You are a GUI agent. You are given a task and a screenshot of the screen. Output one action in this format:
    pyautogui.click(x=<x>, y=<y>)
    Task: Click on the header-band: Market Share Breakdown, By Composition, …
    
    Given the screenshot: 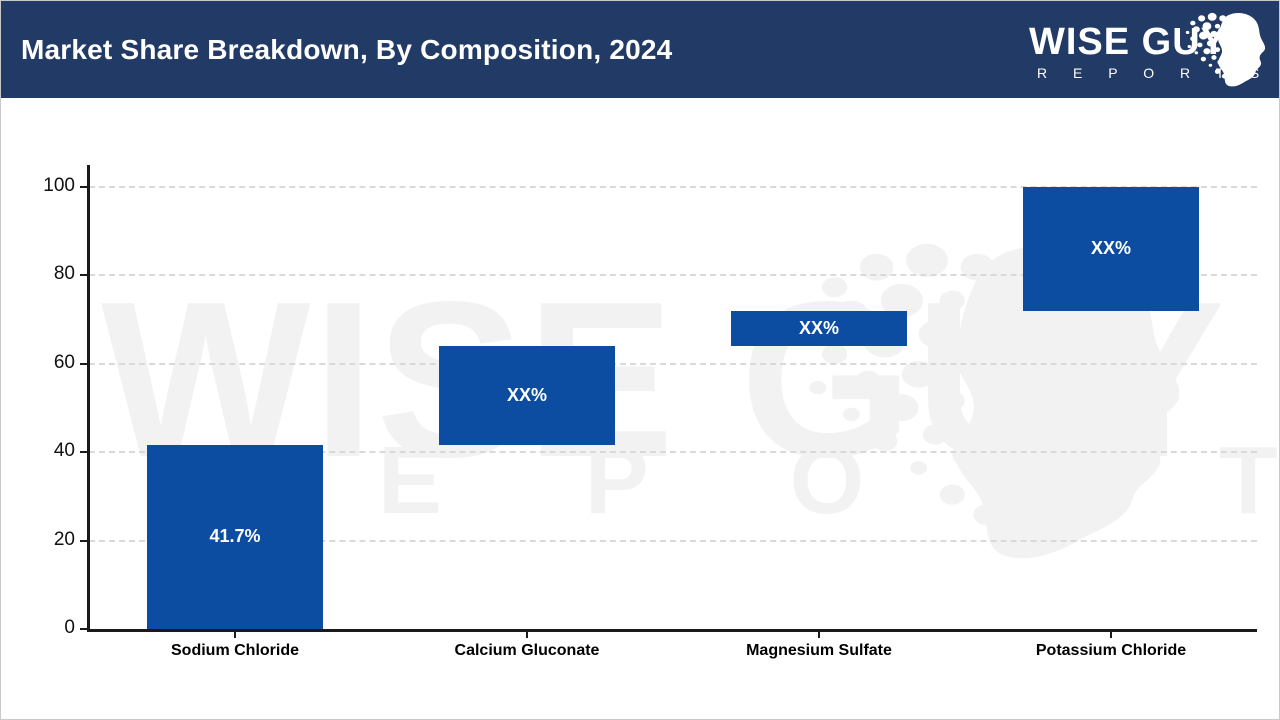 What is the action you would take?
    pyautogui.click(x=640, y=49)
    